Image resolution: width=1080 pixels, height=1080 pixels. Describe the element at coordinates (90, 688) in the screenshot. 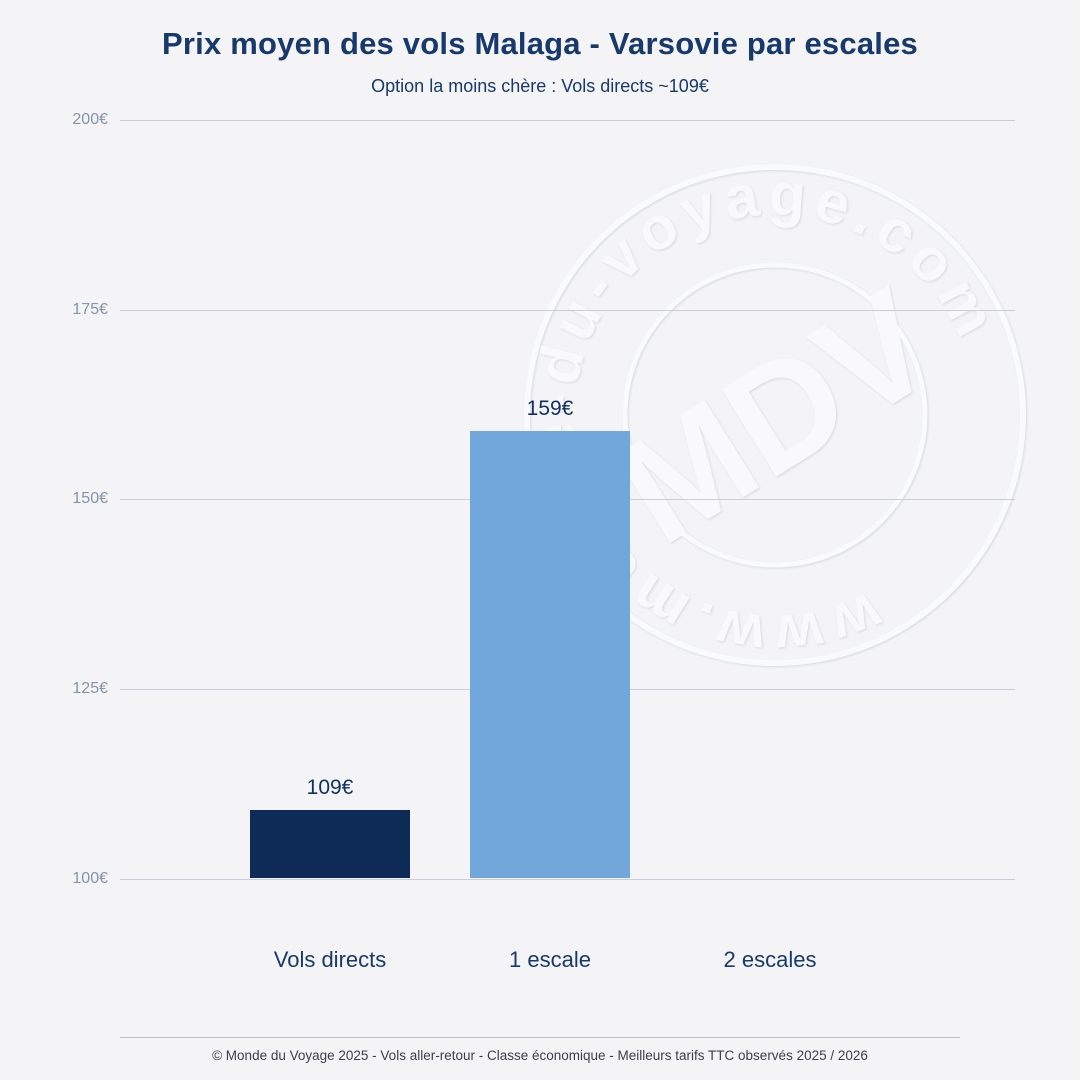

I see `y-axis-tick-label: 125€` at that location.